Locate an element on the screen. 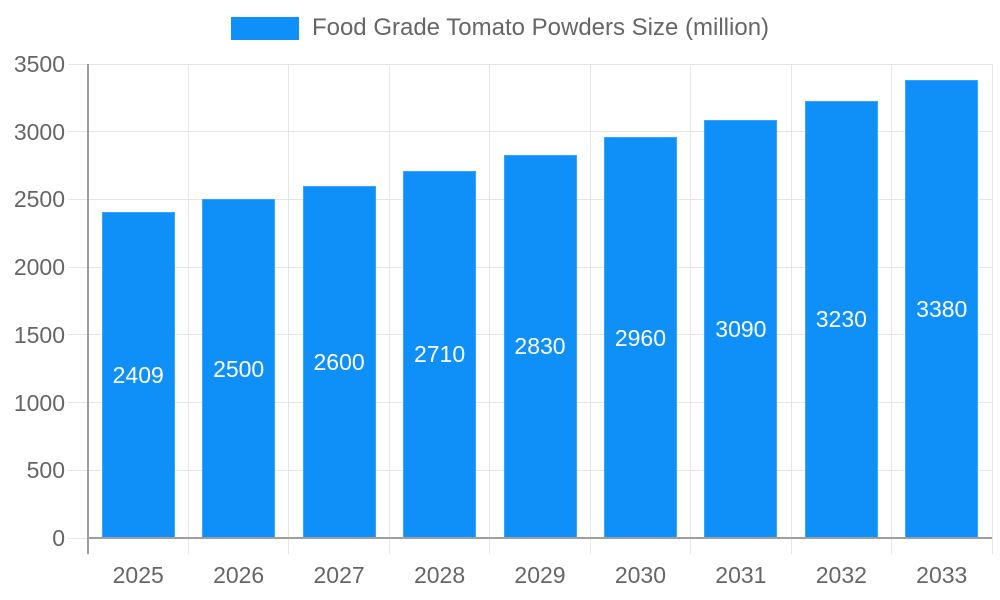  y-axis-line is located at coordinates (88, 309).